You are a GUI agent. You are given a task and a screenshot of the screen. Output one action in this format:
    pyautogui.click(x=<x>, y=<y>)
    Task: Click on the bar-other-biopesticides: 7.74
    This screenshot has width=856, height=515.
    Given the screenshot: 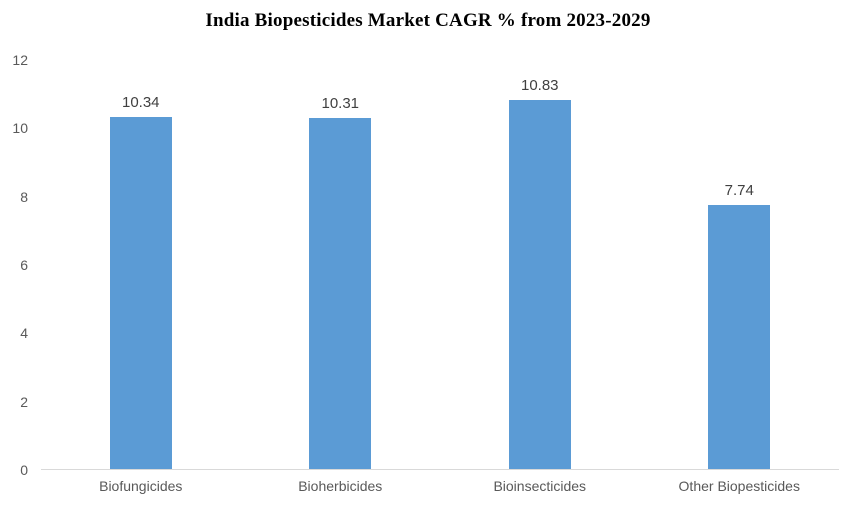 What is the action you would take?
    pyautogui.click(x=739, y=325)
    